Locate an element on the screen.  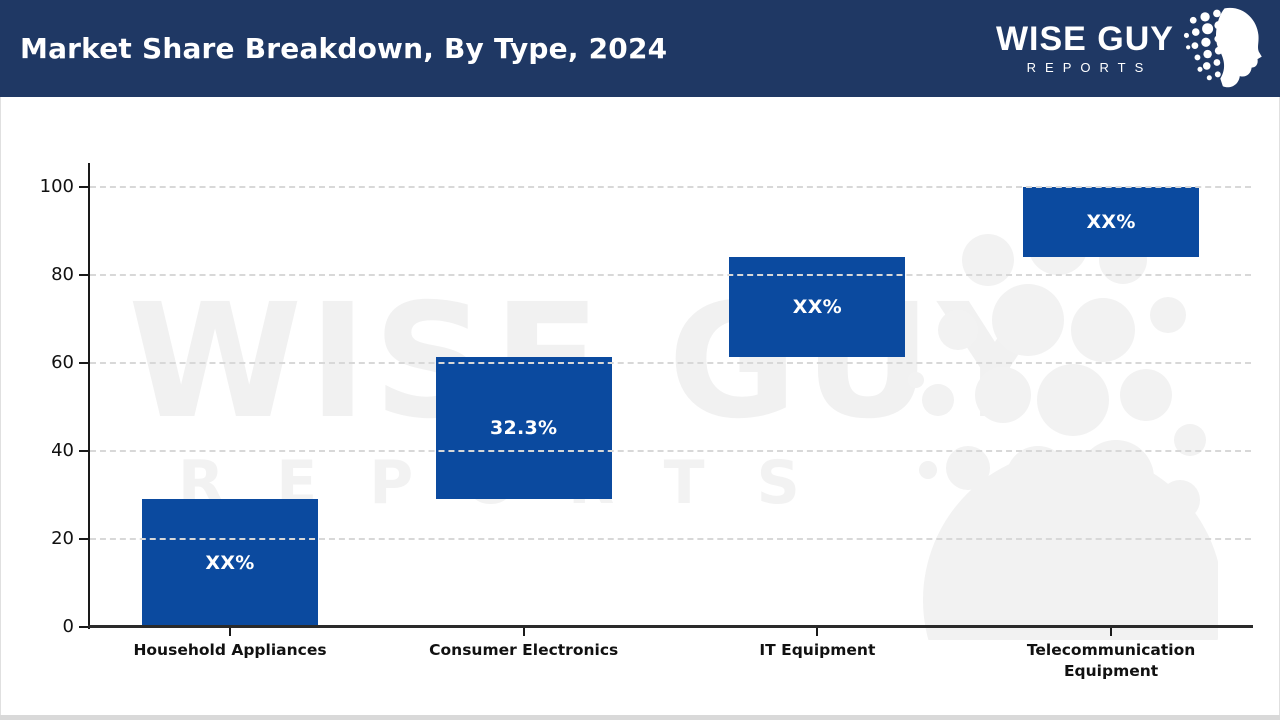
x-category-label: Telecommunication Equipment is located at coordinates (1111, 660).